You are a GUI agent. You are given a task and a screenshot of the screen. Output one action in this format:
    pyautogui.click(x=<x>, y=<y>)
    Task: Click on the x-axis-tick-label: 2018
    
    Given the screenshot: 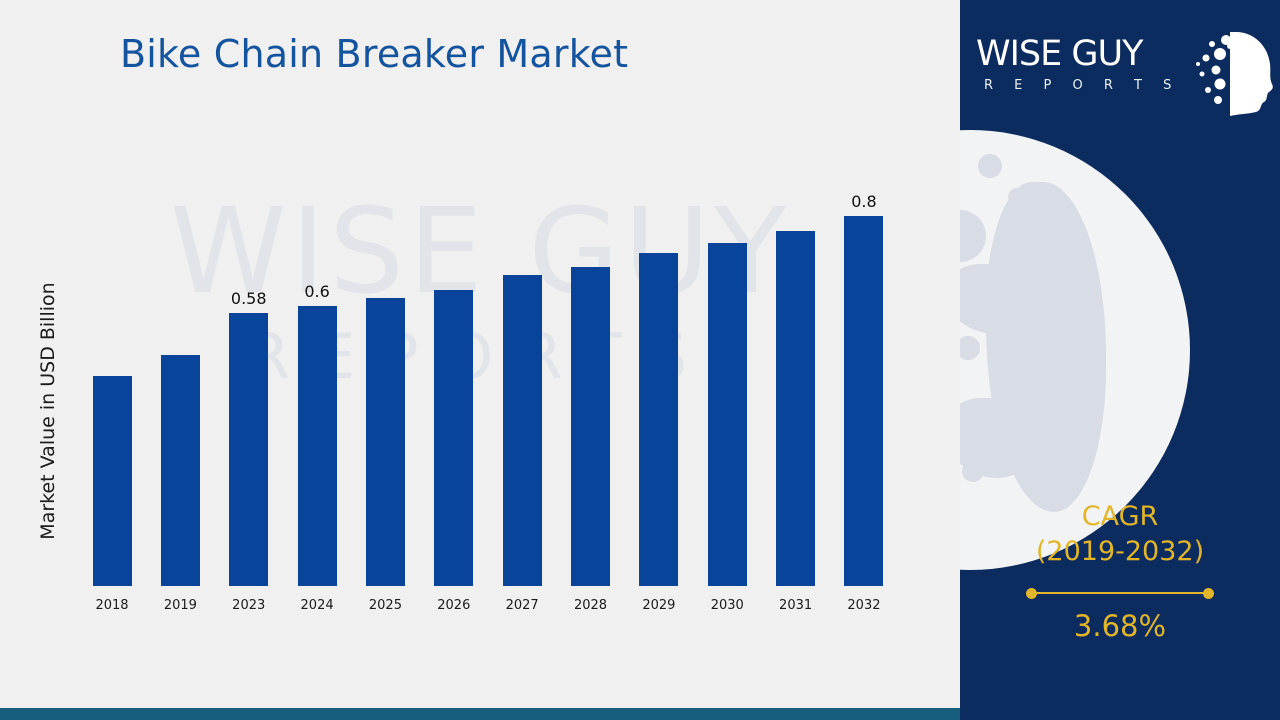 What is the action you would take?
    pyautogui.click(x=112, y=605)
    